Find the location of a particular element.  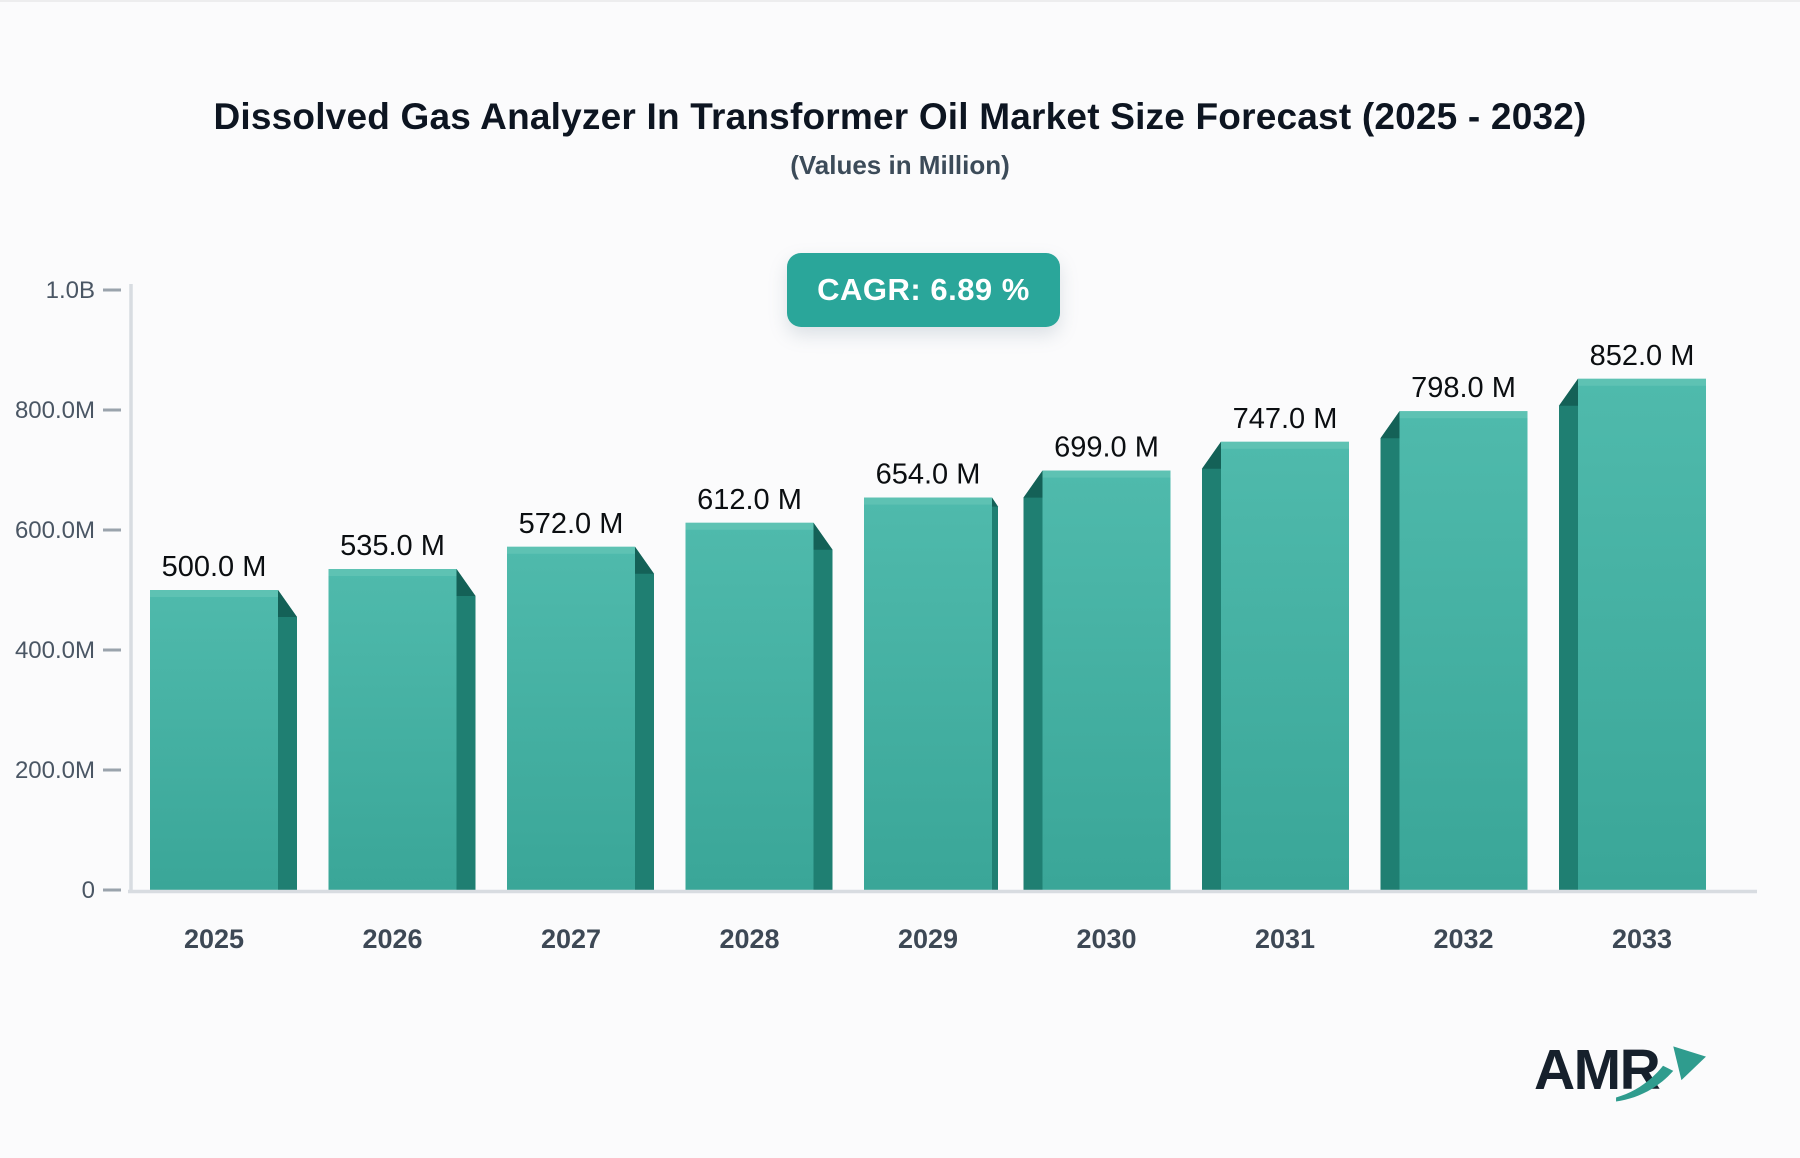

growth-arrow-icon is located at coordinates (1661, 1074).